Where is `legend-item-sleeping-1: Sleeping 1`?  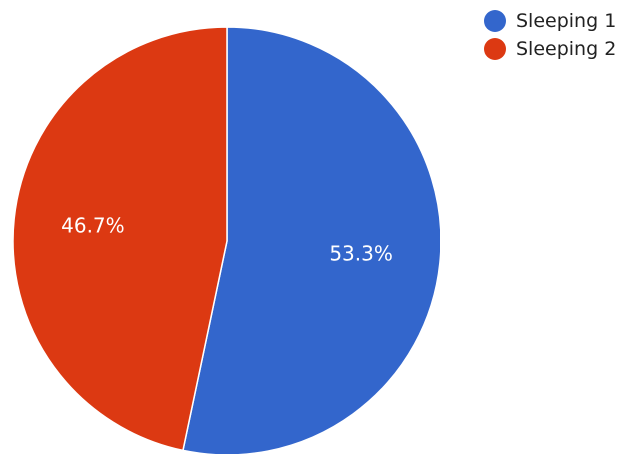 legend-item-sleeping-1: Sleeping 1 is located at coordinates (550, 21).